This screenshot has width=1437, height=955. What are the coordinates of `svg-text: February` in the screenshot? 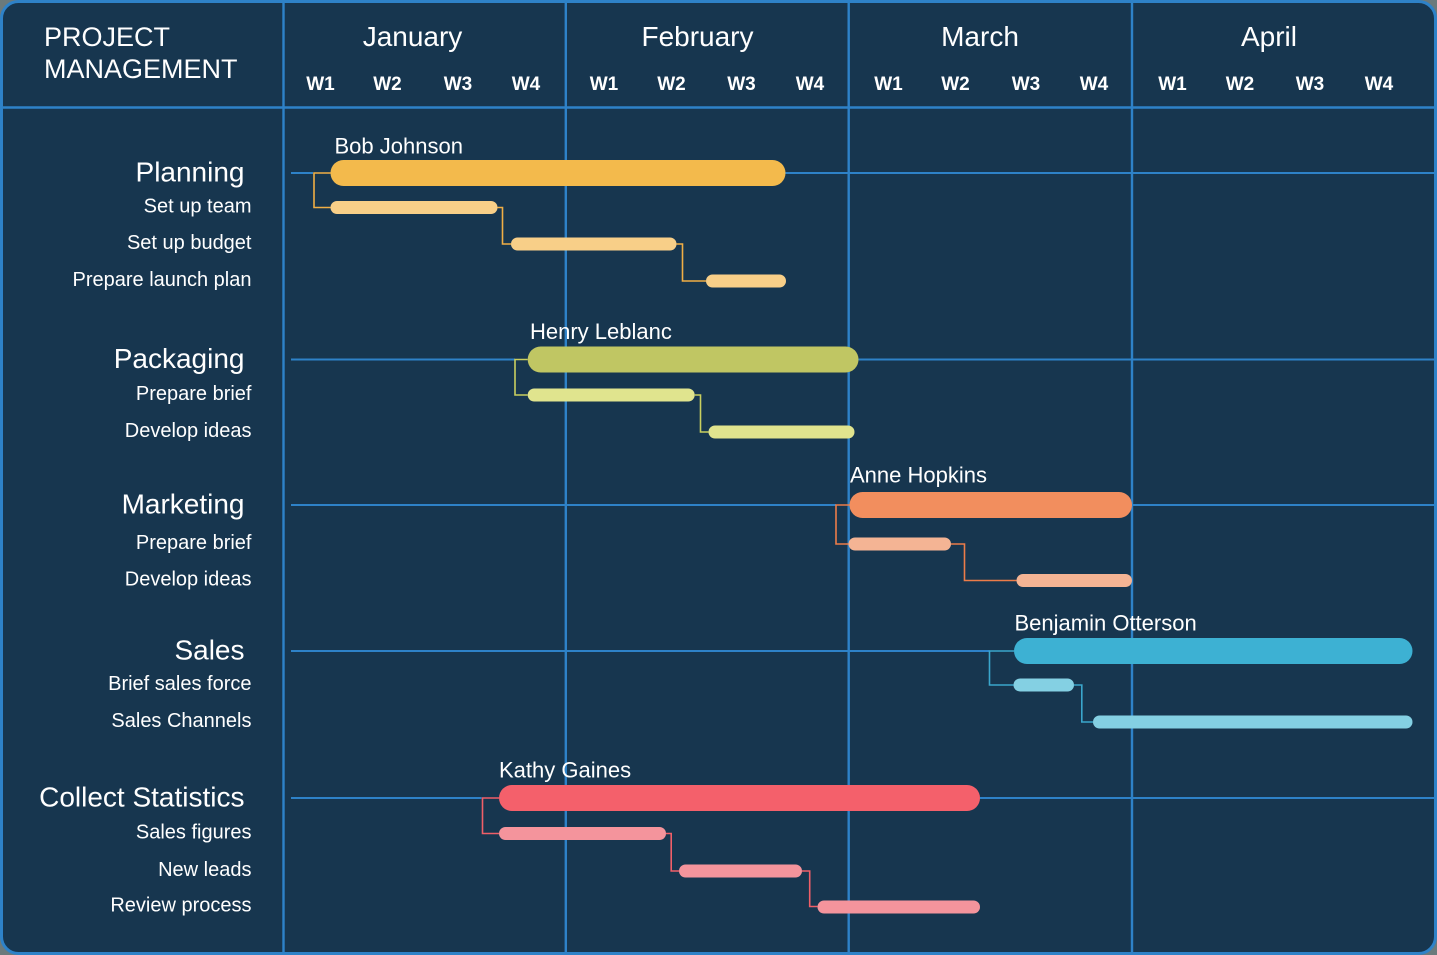 It's located at (697, 36).